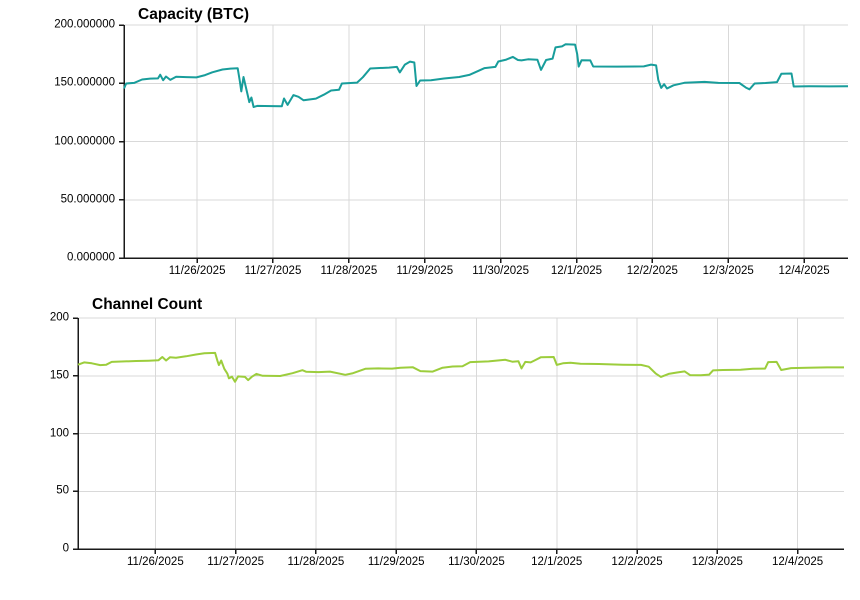  What do you see at coordinates (62, 490) in the screenshot?
I see `y-tick-label: 50` at bounding box center [62, 490].